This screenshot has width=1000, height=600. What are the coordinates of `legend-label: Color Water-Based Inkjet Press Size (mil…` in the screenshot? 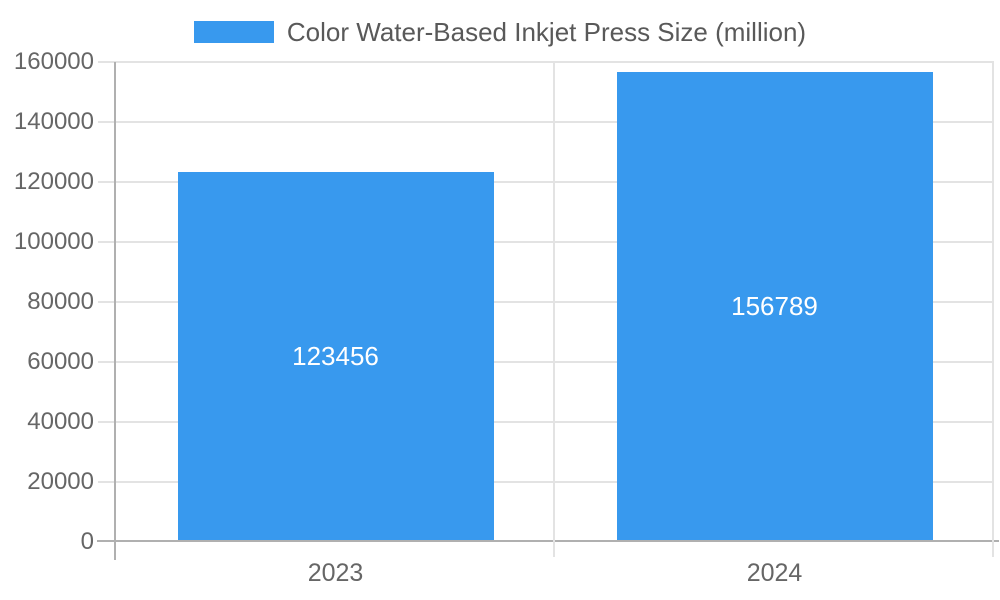 It's located at (546, 32).